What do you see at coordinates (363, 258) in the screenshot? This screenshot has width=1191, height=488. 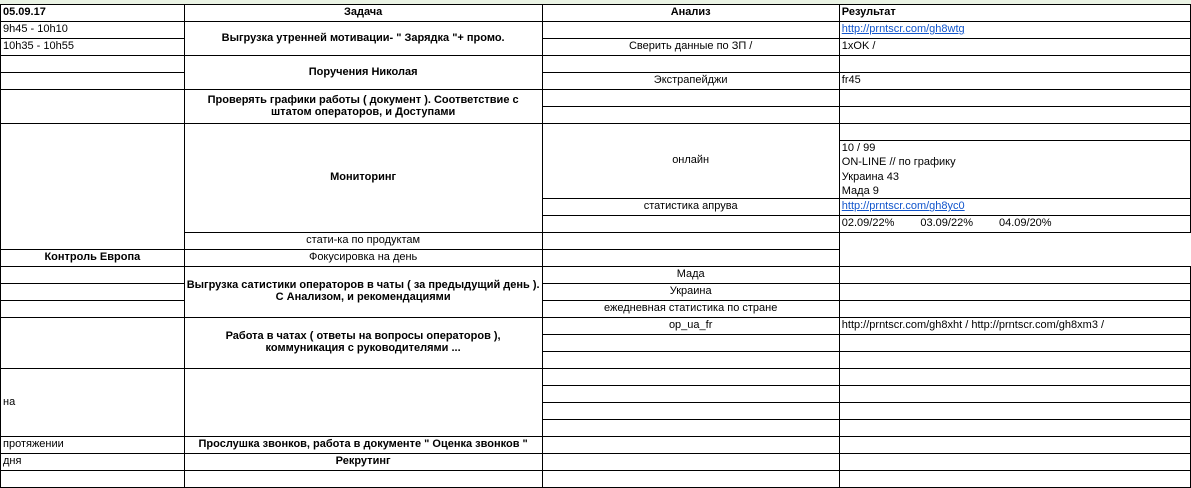 I see `cell-analysis-focus-day: Фокусировка на день` at bounding box center [363, 258].